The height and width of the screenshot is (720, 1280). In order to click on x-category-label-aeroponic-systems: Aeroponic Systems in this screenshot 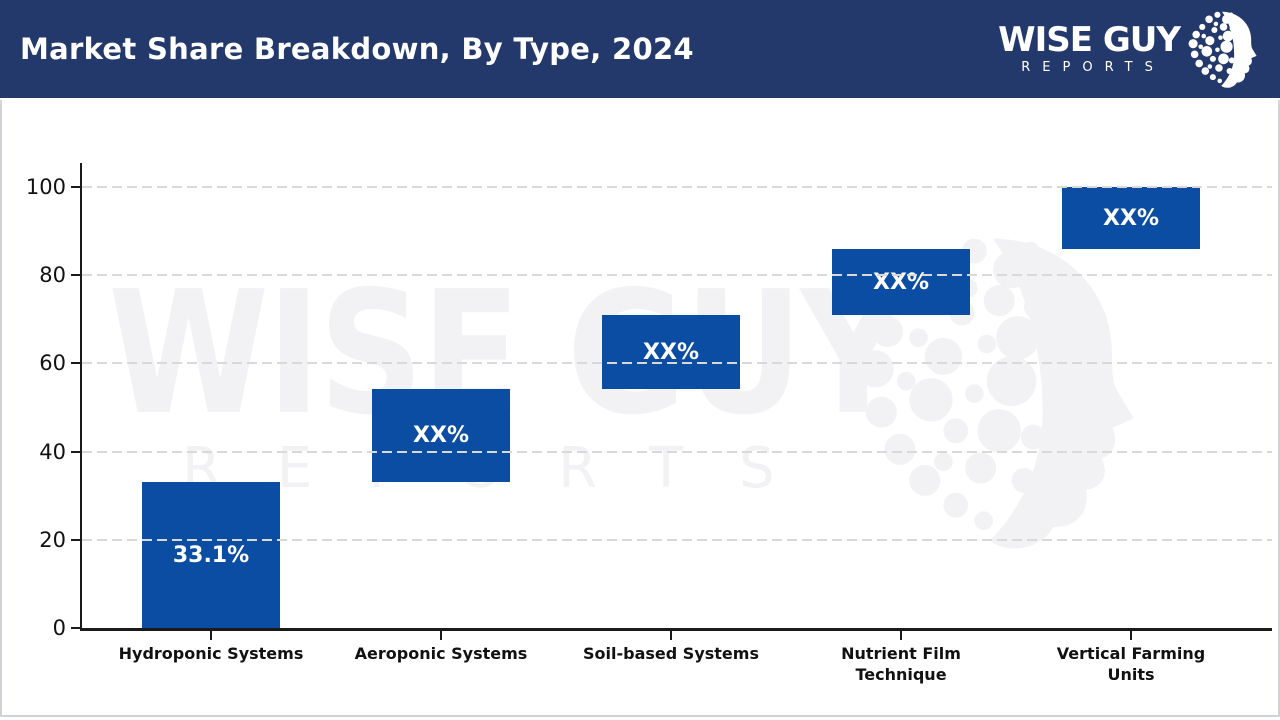, I will do `click(441, 654)`.